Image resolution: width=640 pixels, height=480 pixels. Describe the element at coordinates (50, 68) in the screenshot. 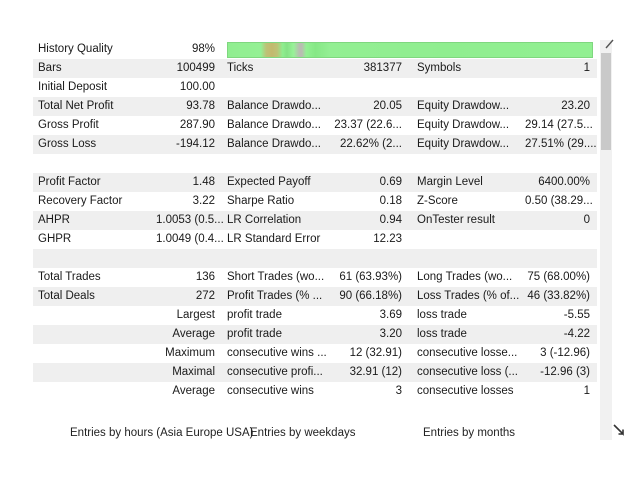

I see `metric-label: Bars` at that location.